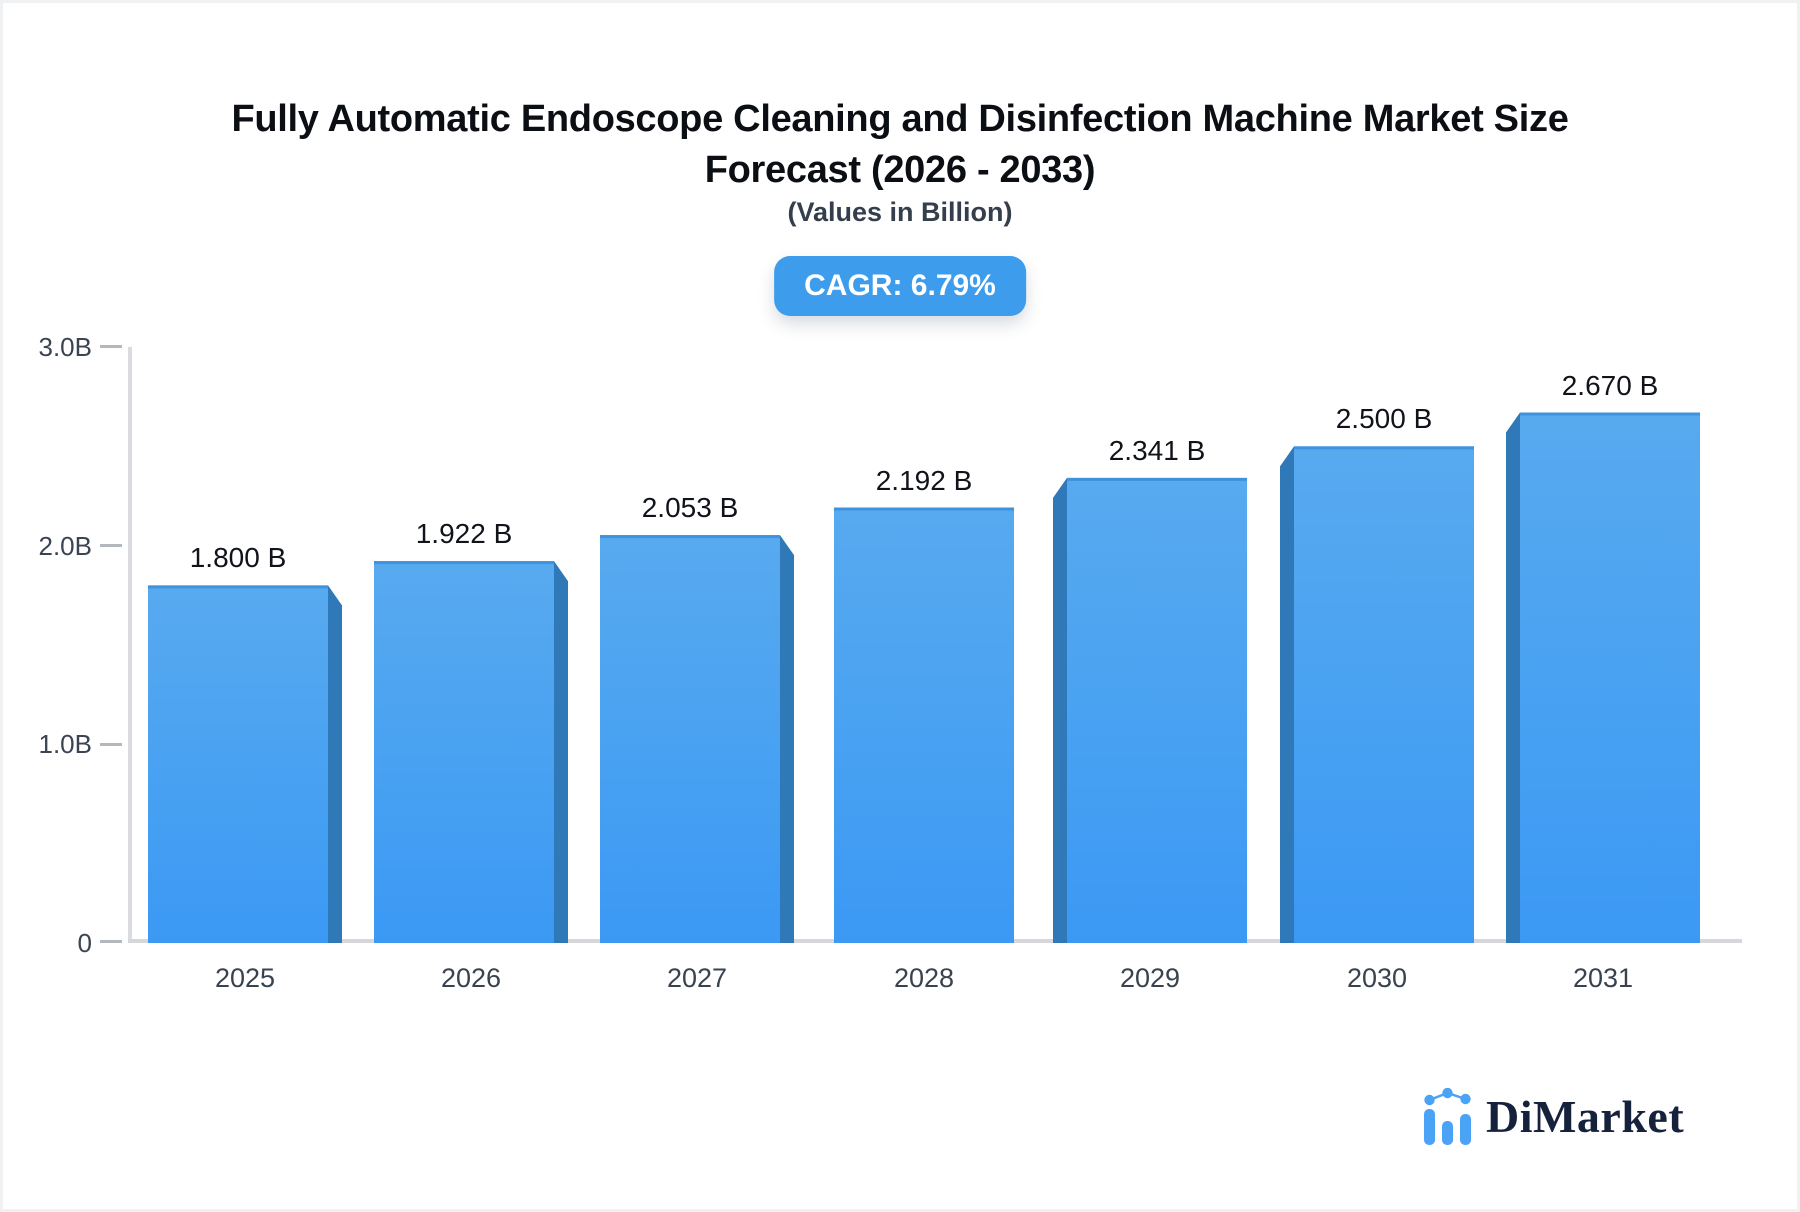 The width and height of the screenshot is (1800, 1212). Describe the element at coordinates (690, 508) in the screenshot. I see `bar-value-label: 2.053 B` at that location.